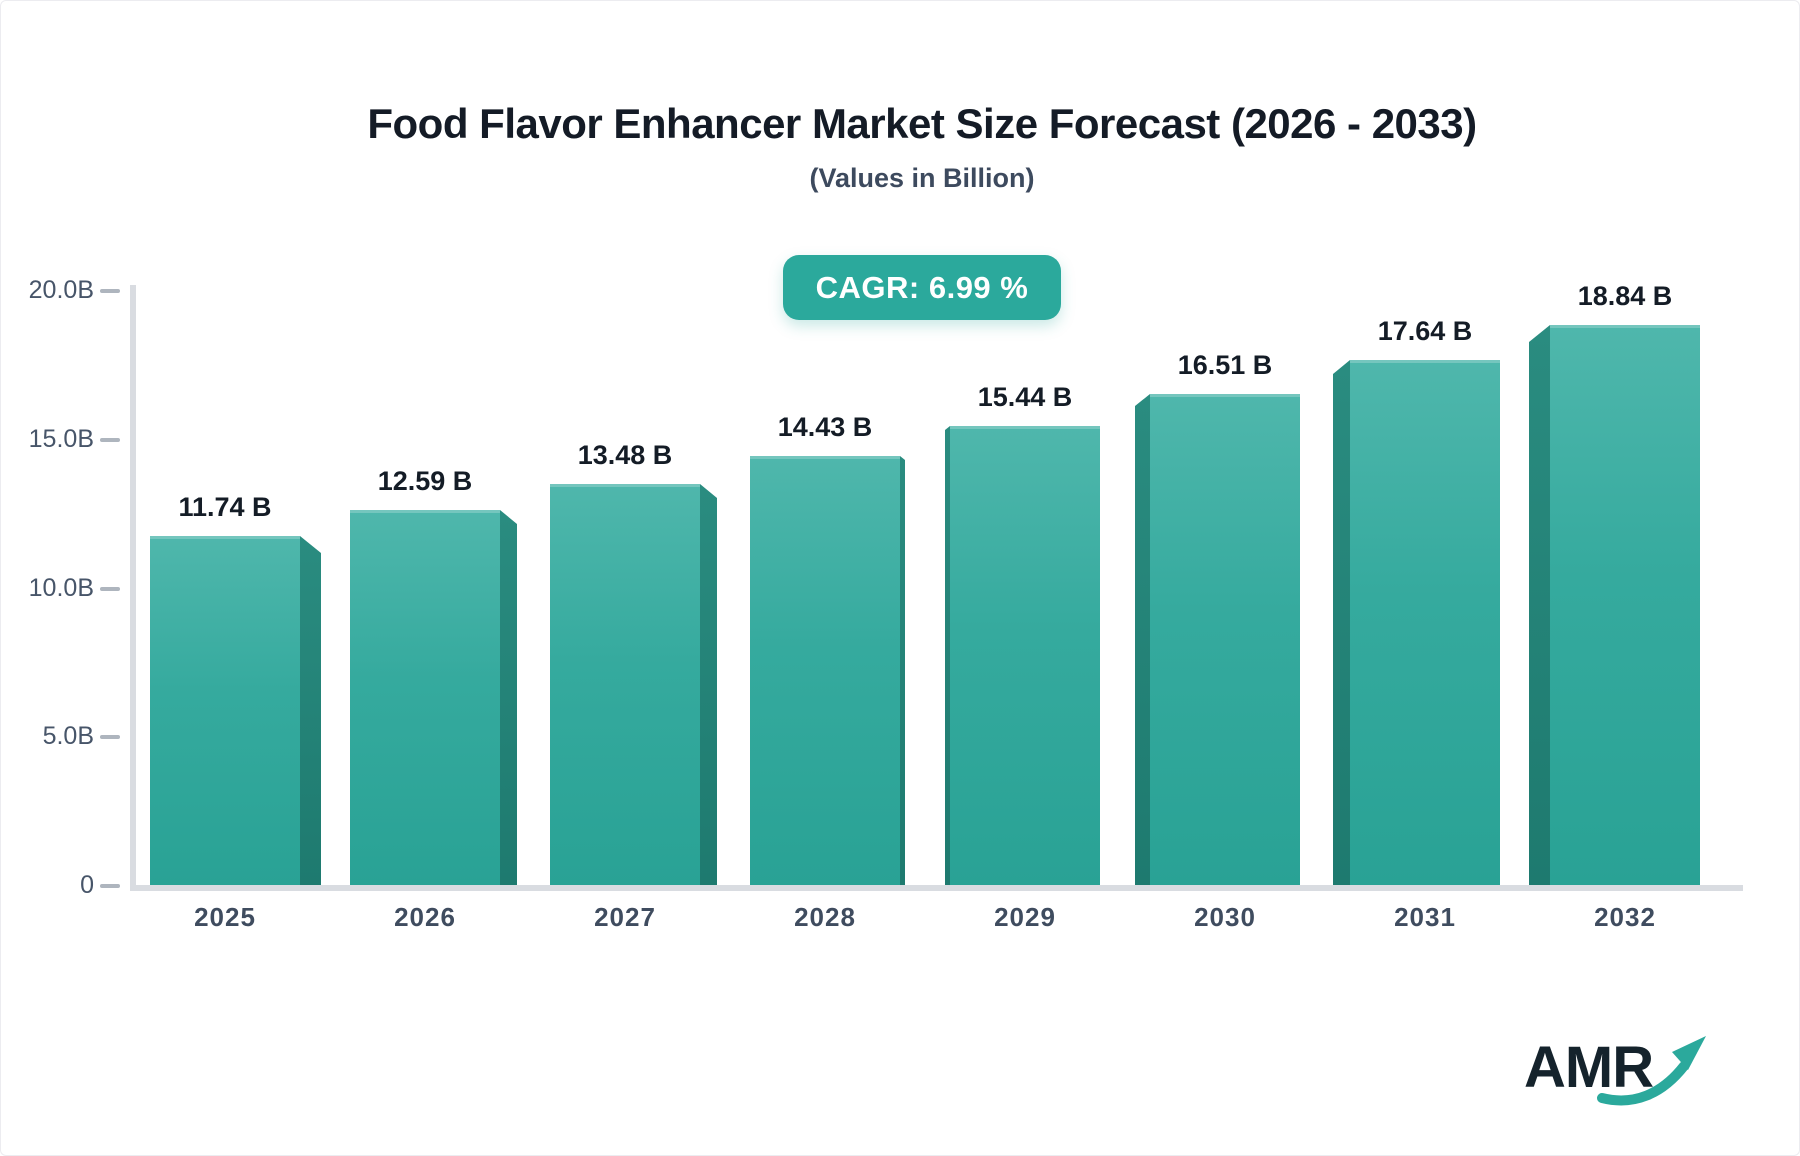 The width and height of the screenshot is (1800, 1156). I want to click on bar-value-label-2030: 16.51 B, so click(1225, 365).